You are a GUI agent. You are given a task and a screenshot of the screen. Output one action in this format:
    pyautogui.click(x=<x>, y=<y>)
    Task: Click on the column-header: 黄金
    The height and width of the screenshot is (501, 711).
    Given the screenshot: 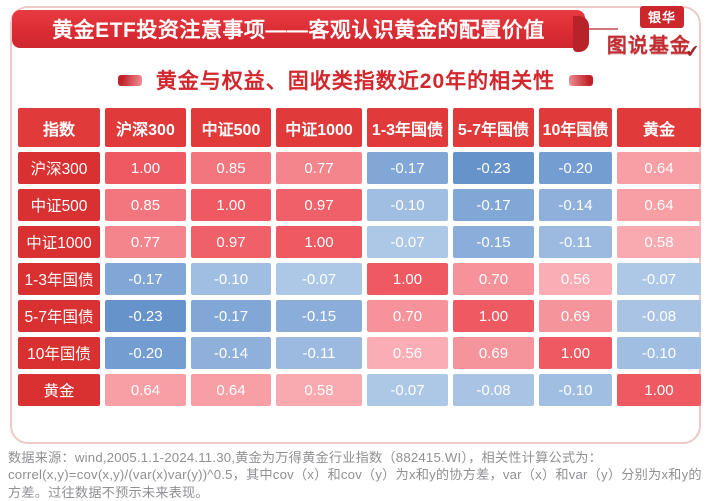 What is the action you would take?
    pyautogui.click(x=659, y=127)
    